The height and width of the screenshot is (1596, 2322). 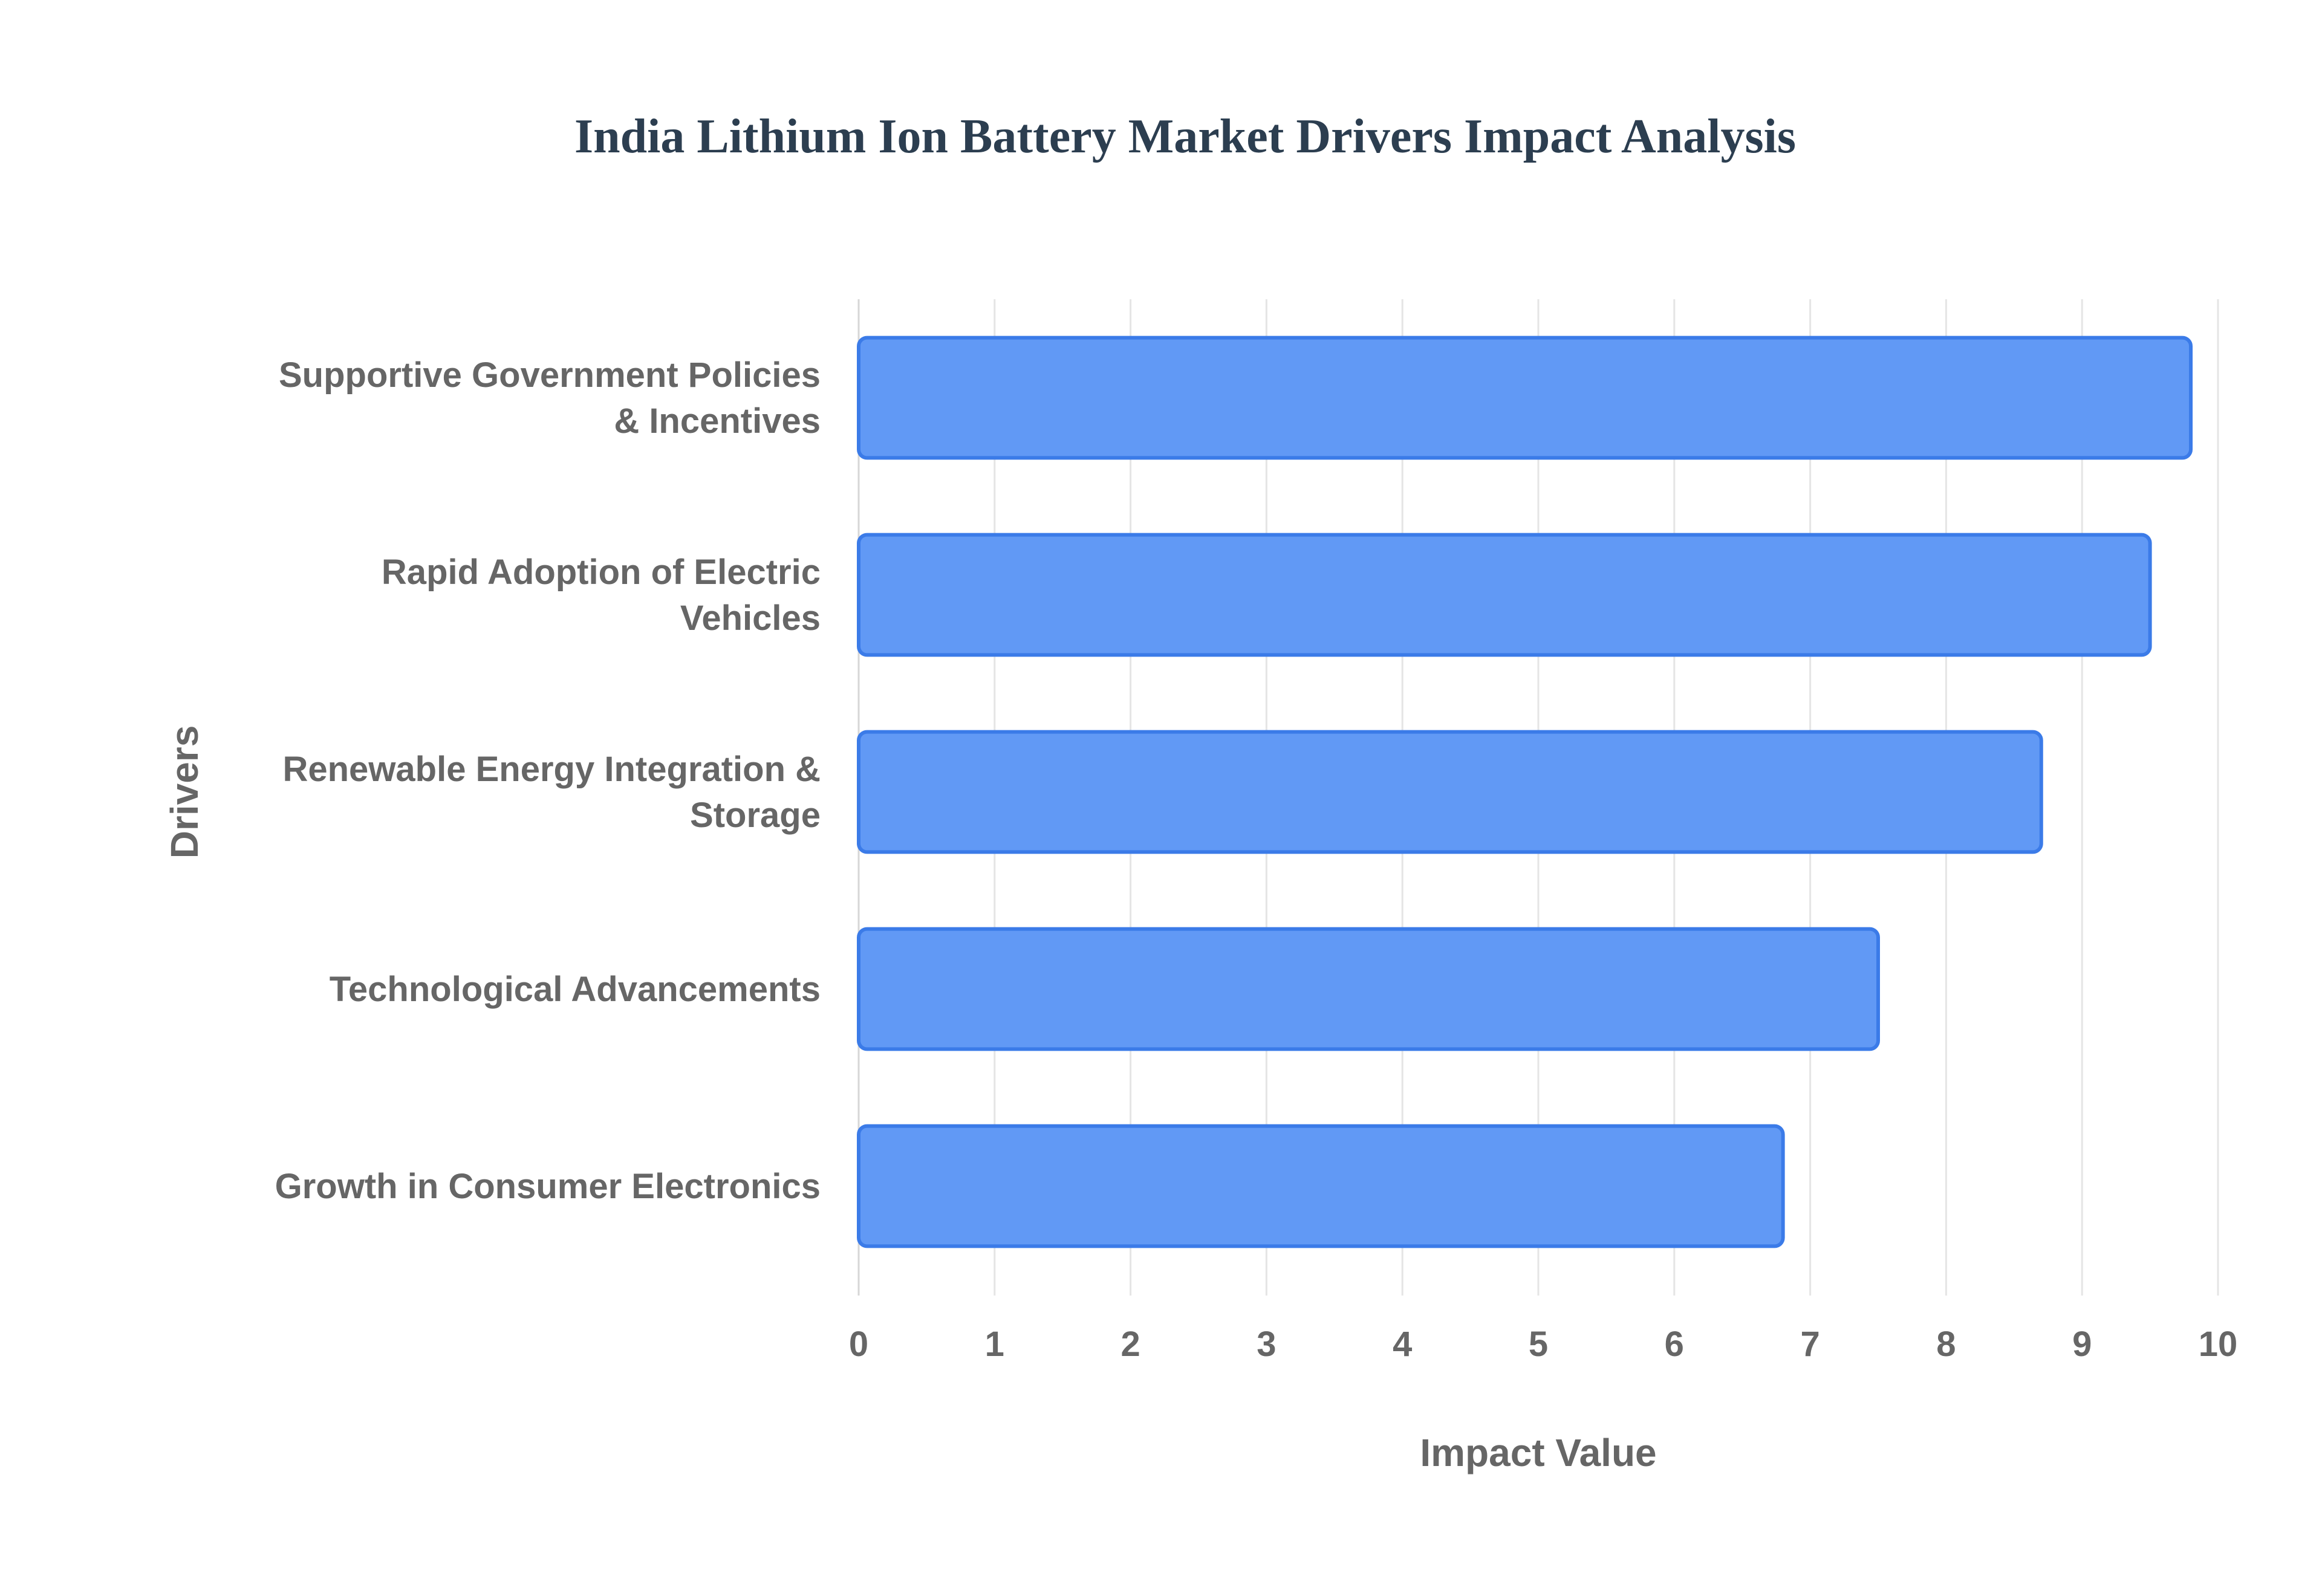 What do you see at coordinates (1538, 1344) in the screenshot?
I see `x-tick-label: 5` at bounding box center [1538, 1344].